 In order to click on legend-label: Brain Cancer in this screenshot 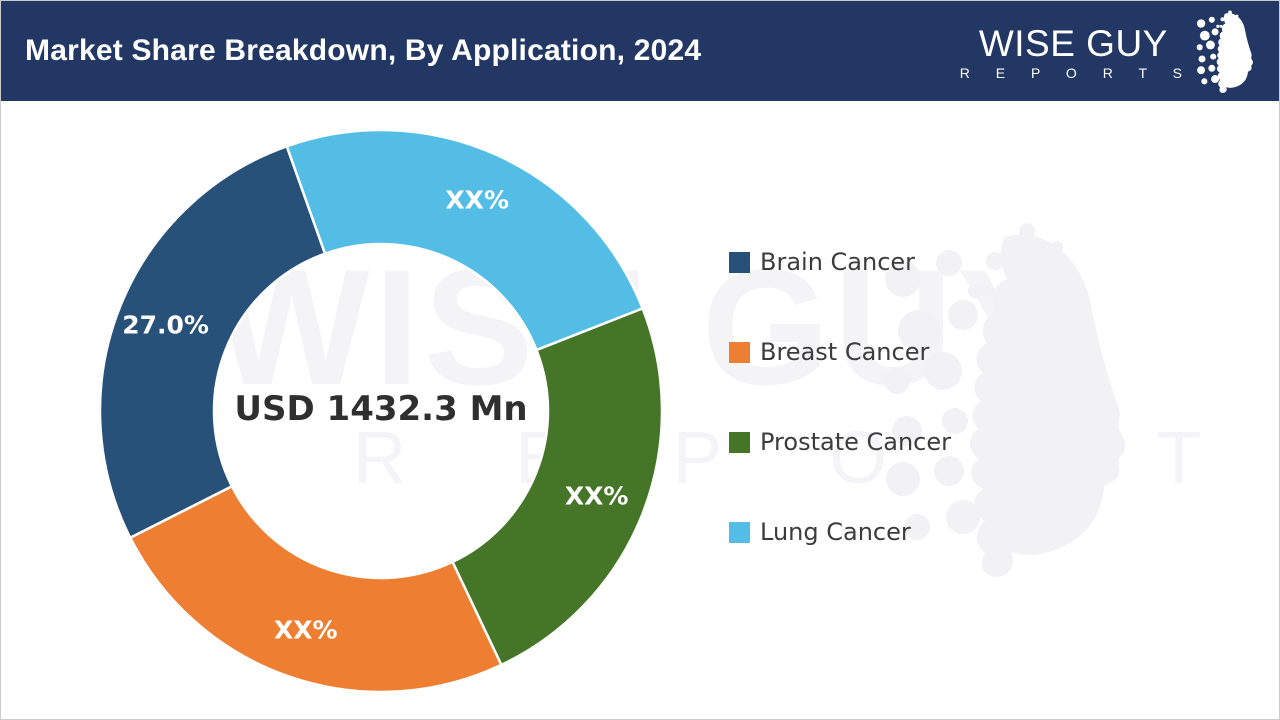, I will do `click(838, 262)`.